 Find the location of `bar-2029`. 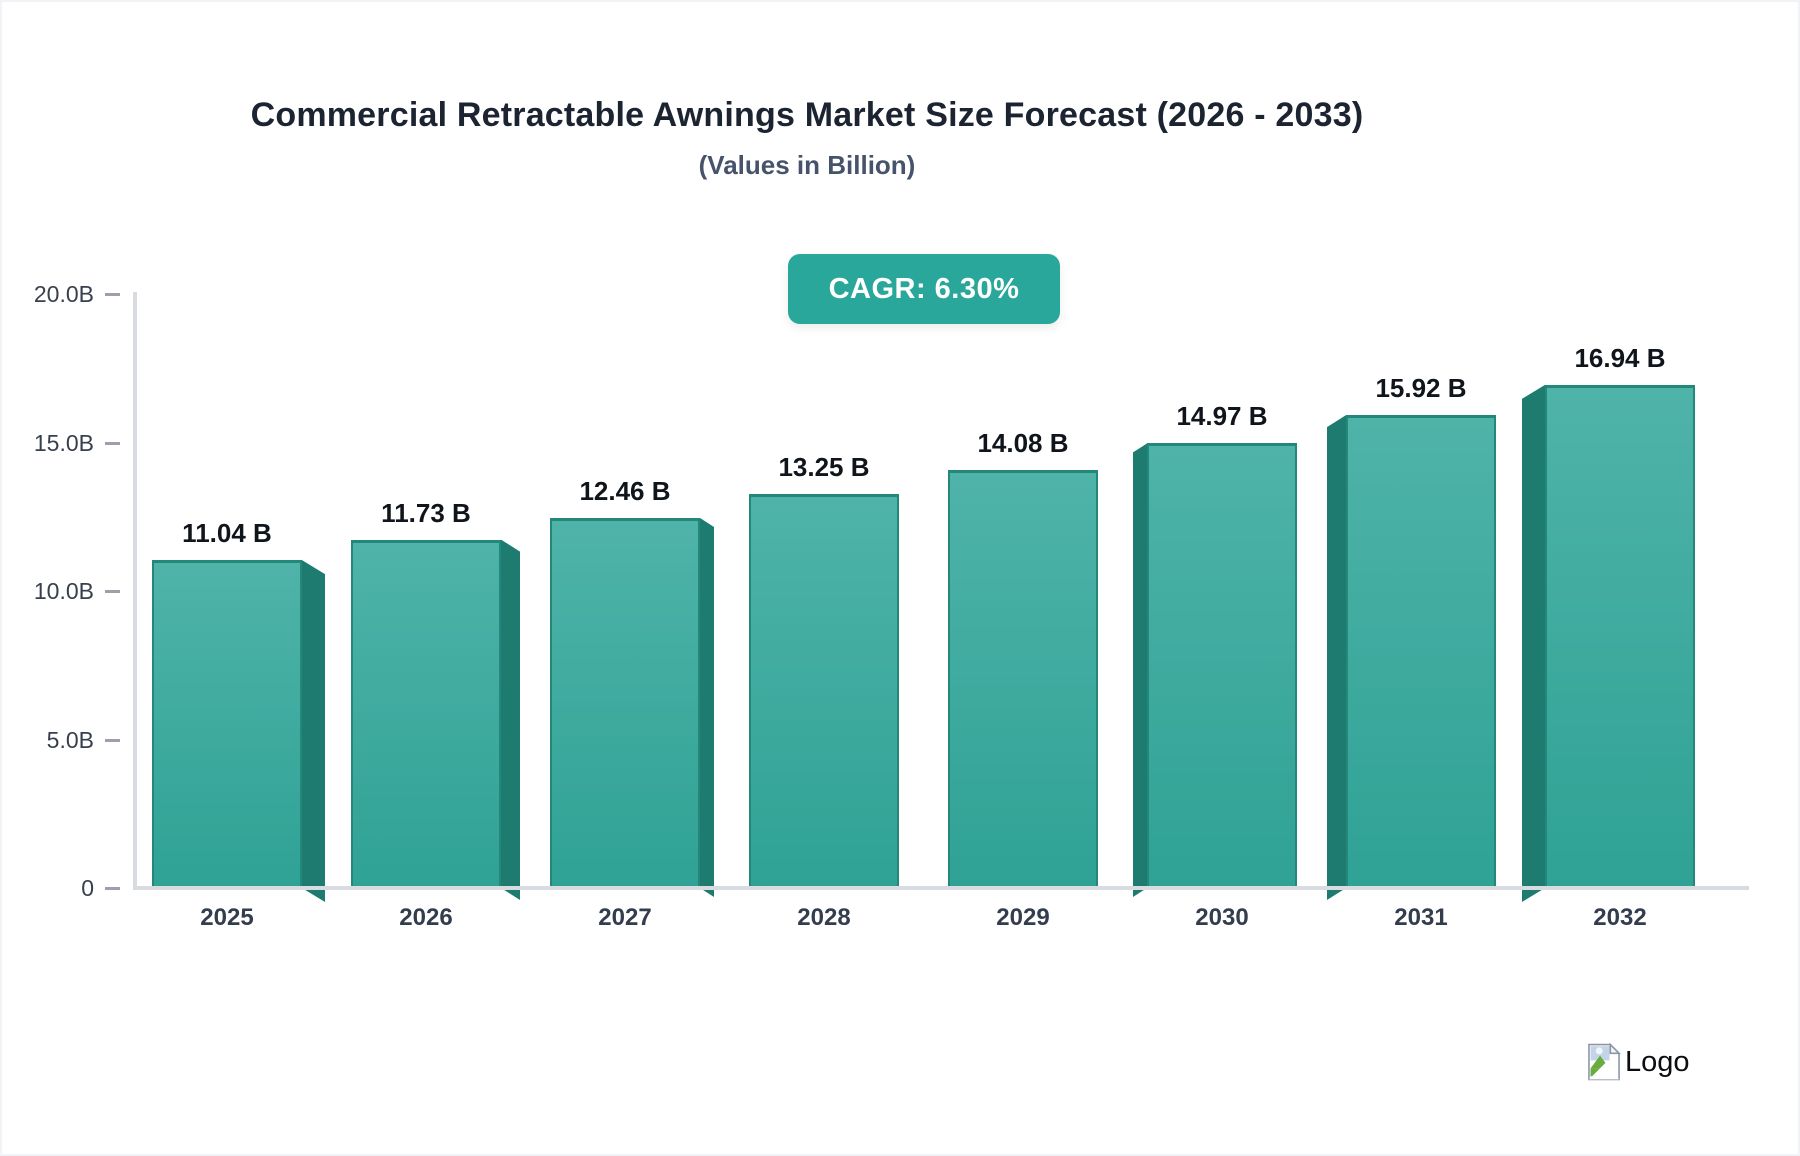

bar-2029 is located at coordinates (1023, 678).